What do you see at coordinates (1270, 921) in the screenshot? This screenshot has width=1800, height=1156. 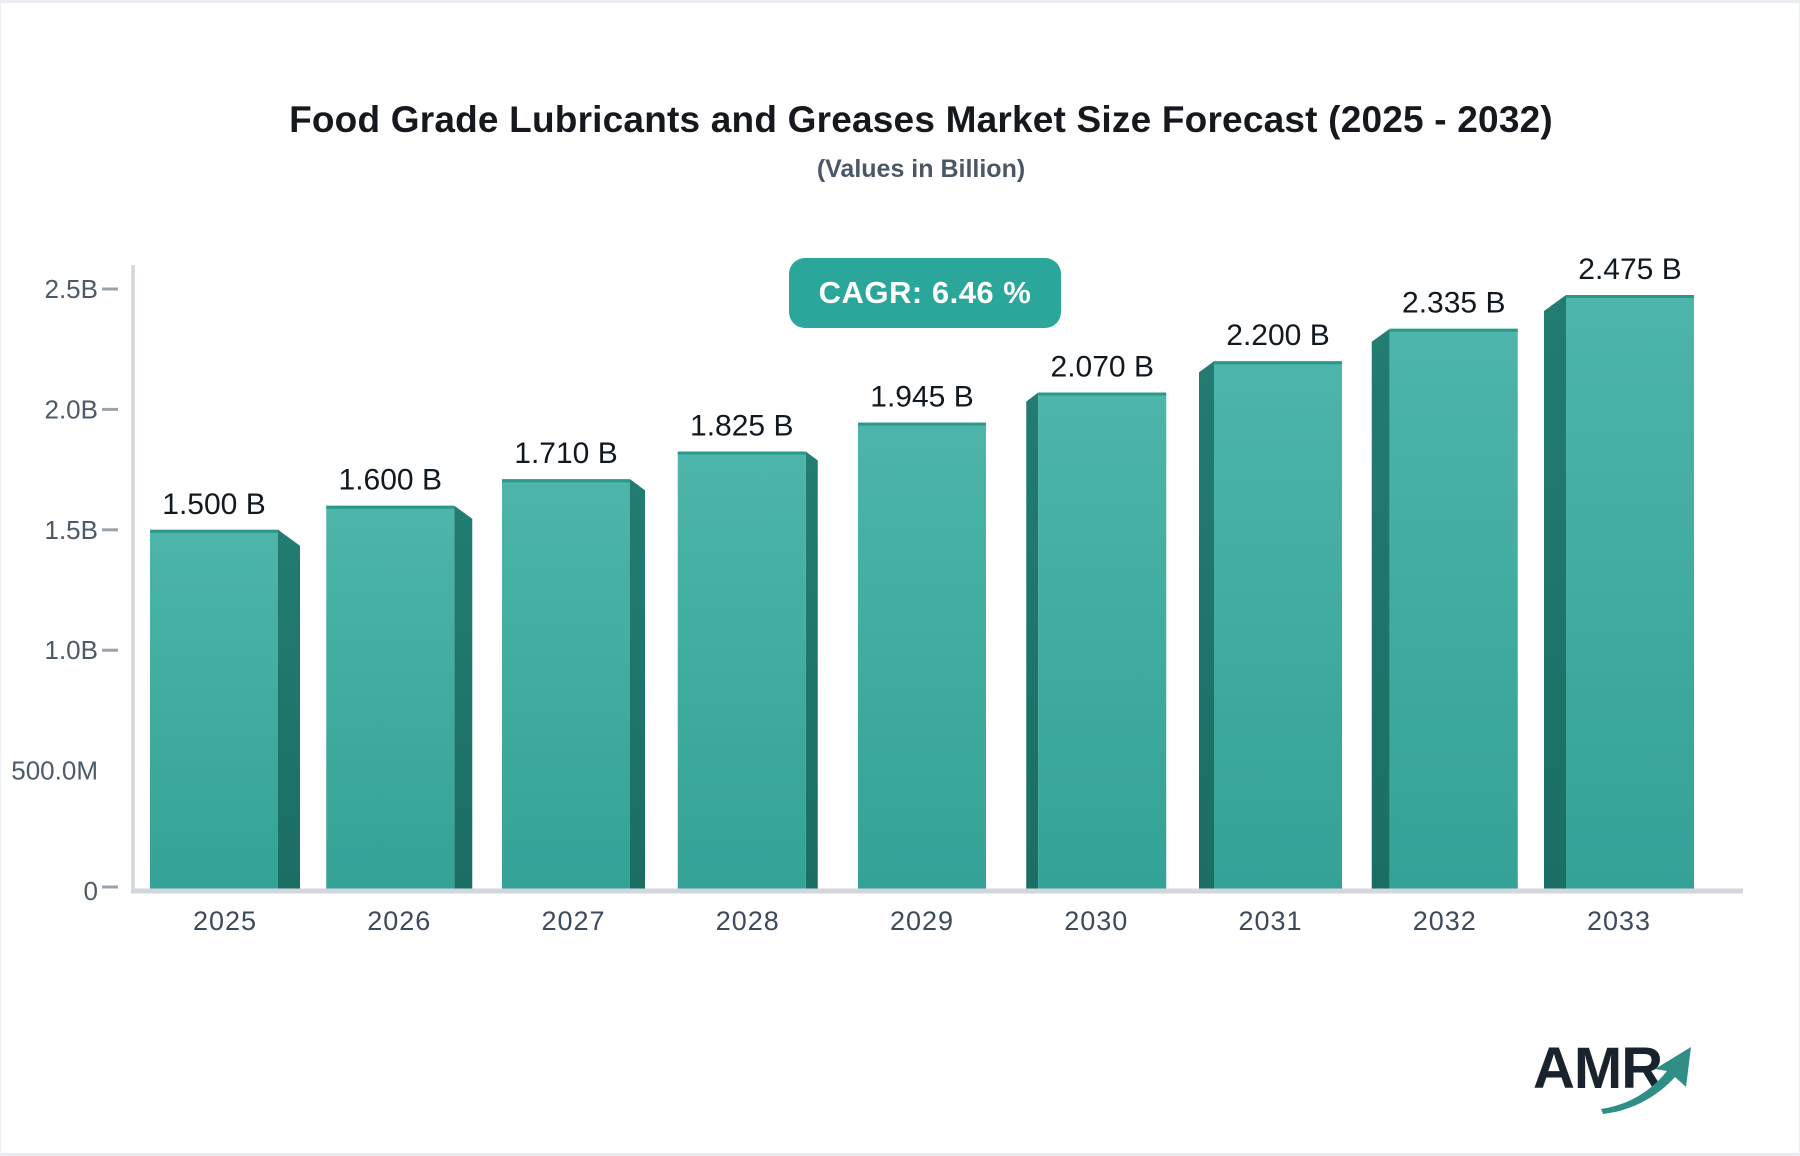 I see `x-tick-label-2031: 2031` at bounding box center [1270, 921].